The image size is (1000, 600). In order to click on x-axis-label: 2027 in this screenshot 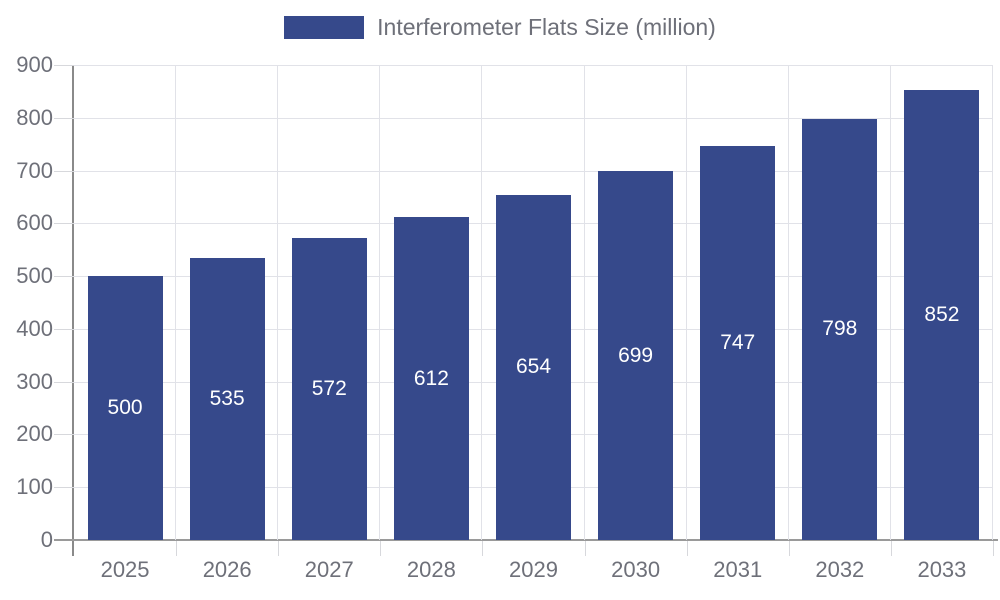, I will do `click(329, 569)`.